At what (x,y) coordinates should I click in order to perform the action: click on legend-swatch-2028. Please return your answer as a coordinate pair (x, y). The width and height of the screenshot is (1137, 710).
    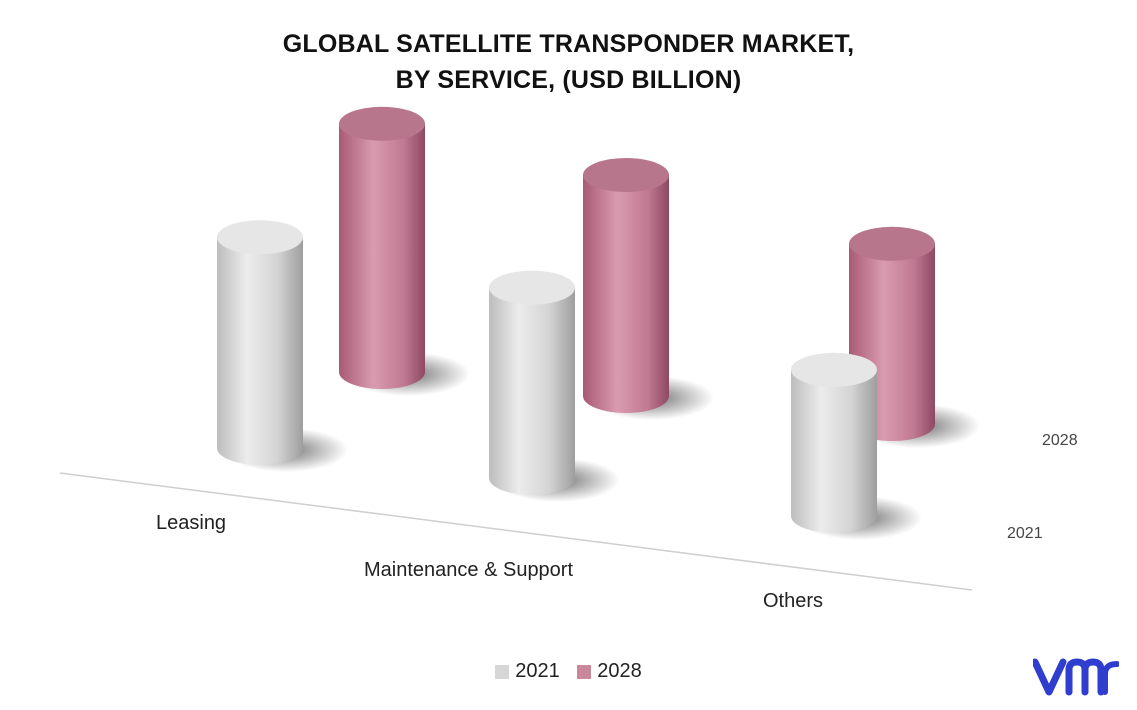
    Looking at the image, I should click on (584, 671).